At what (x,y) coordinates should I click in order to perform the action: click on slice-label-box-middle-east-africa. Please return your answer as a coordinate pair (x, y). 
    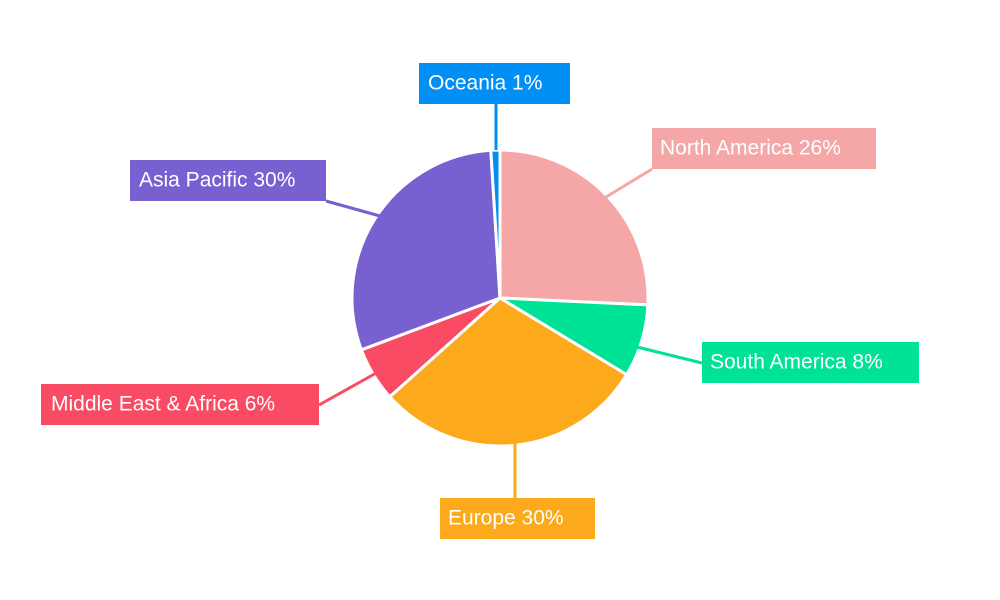
    Looking at the image, I should click on (180, 404).